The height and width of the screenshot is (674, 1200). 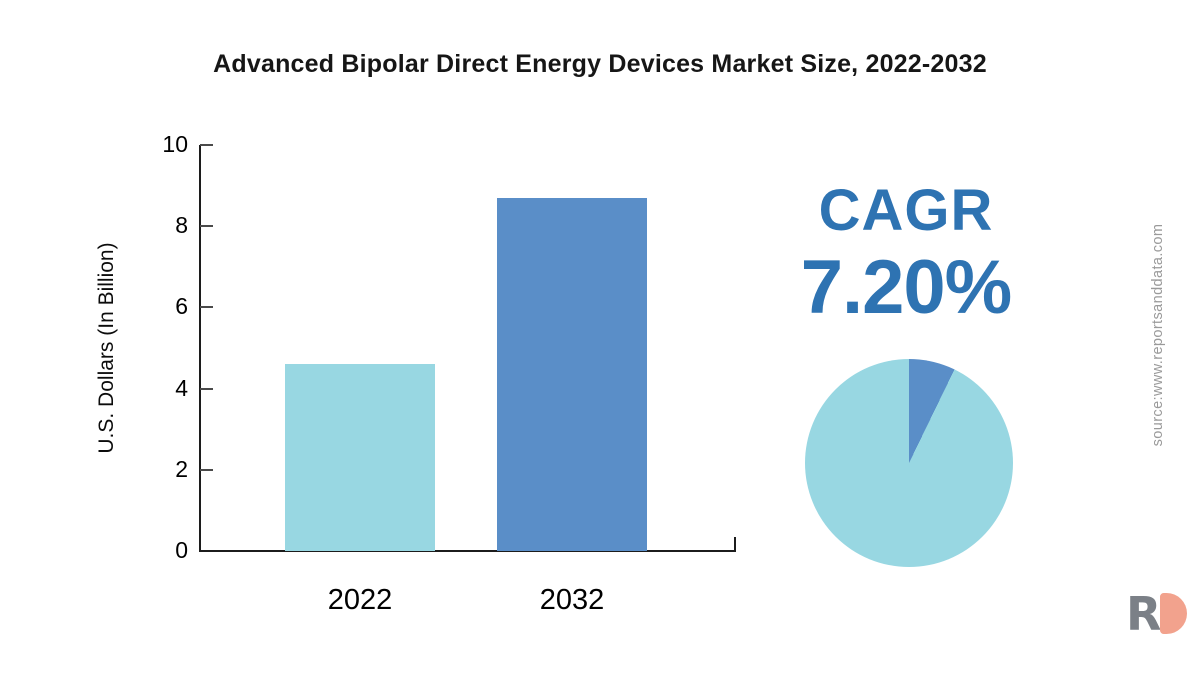 I want to click on cagr-annotation: CAGR 7.20%, so click(x=906, y=254).